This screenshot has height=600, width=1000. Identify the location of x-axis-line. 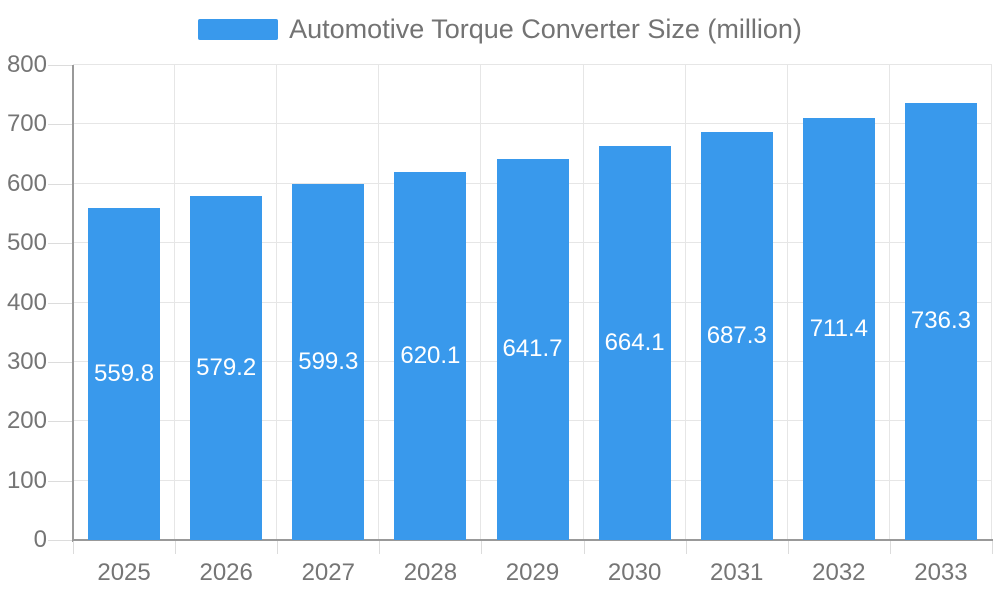
(532, 540).